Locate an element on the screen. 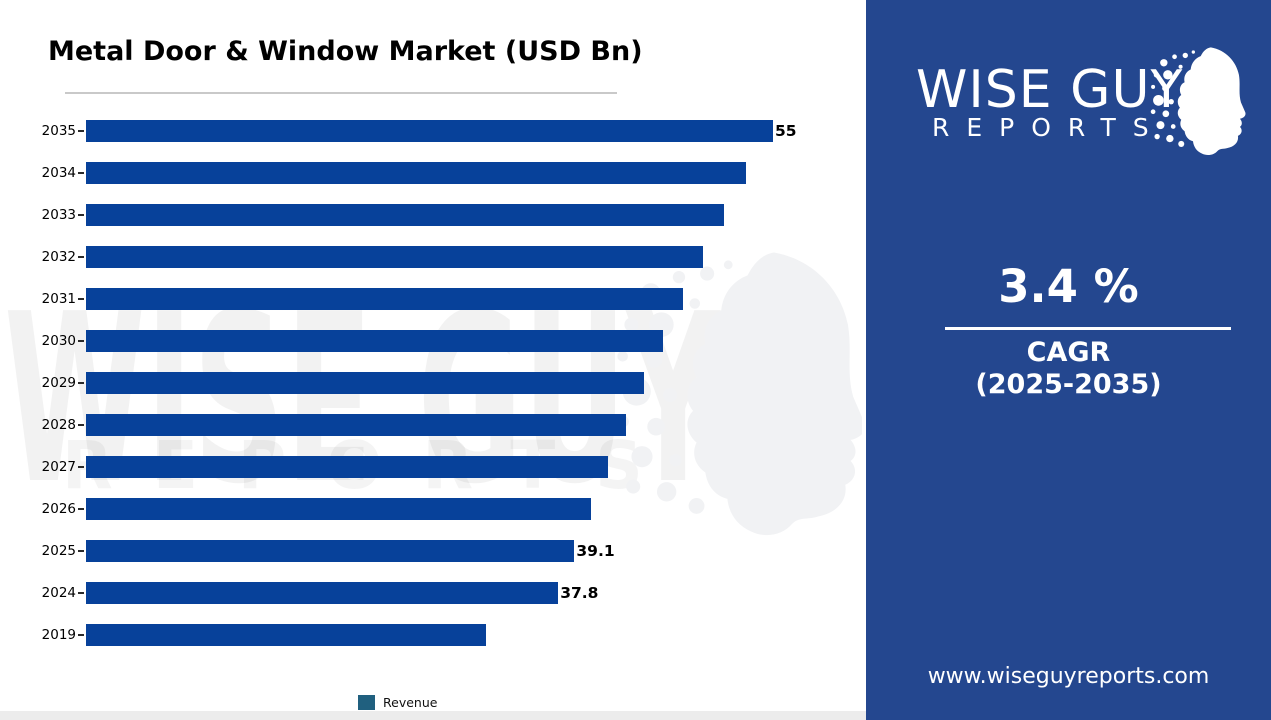 This screenshot has width=1271, height=720. chart-row: 2032 is located at coordinates (433, 257).